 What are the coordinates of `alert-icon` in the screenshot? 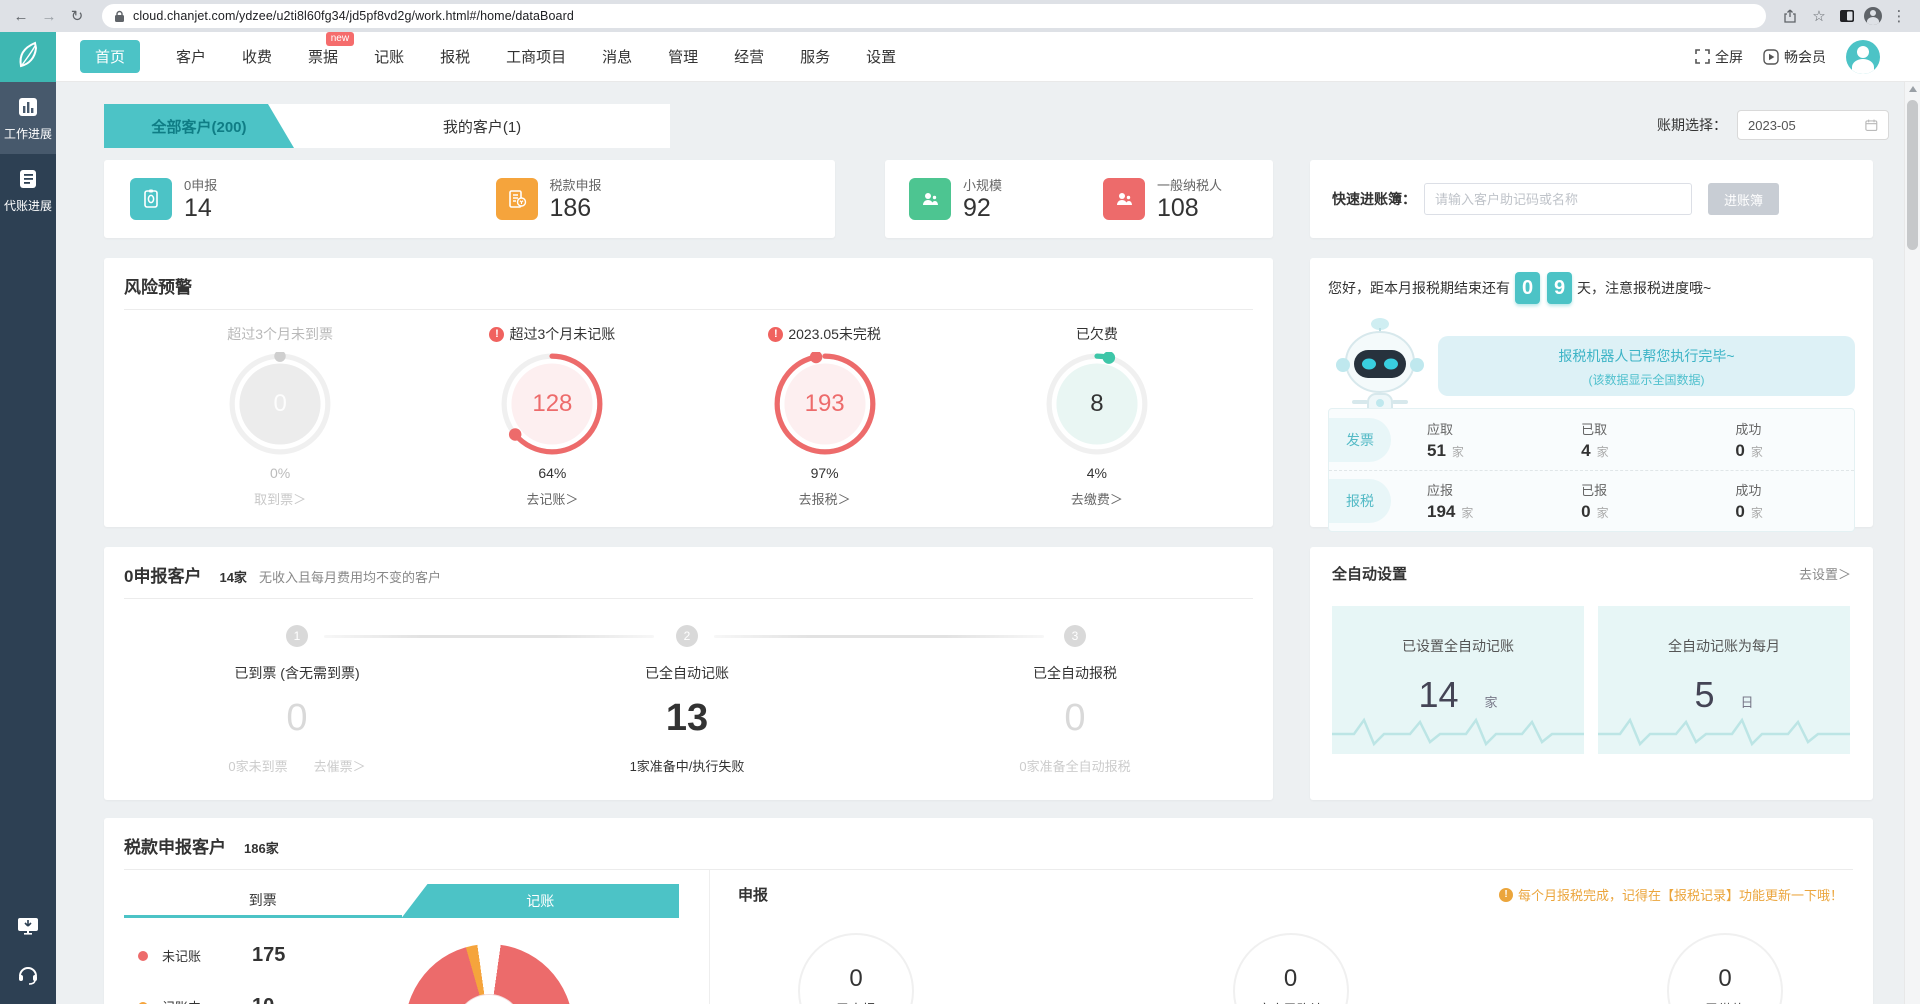 It's located at (776, 334).